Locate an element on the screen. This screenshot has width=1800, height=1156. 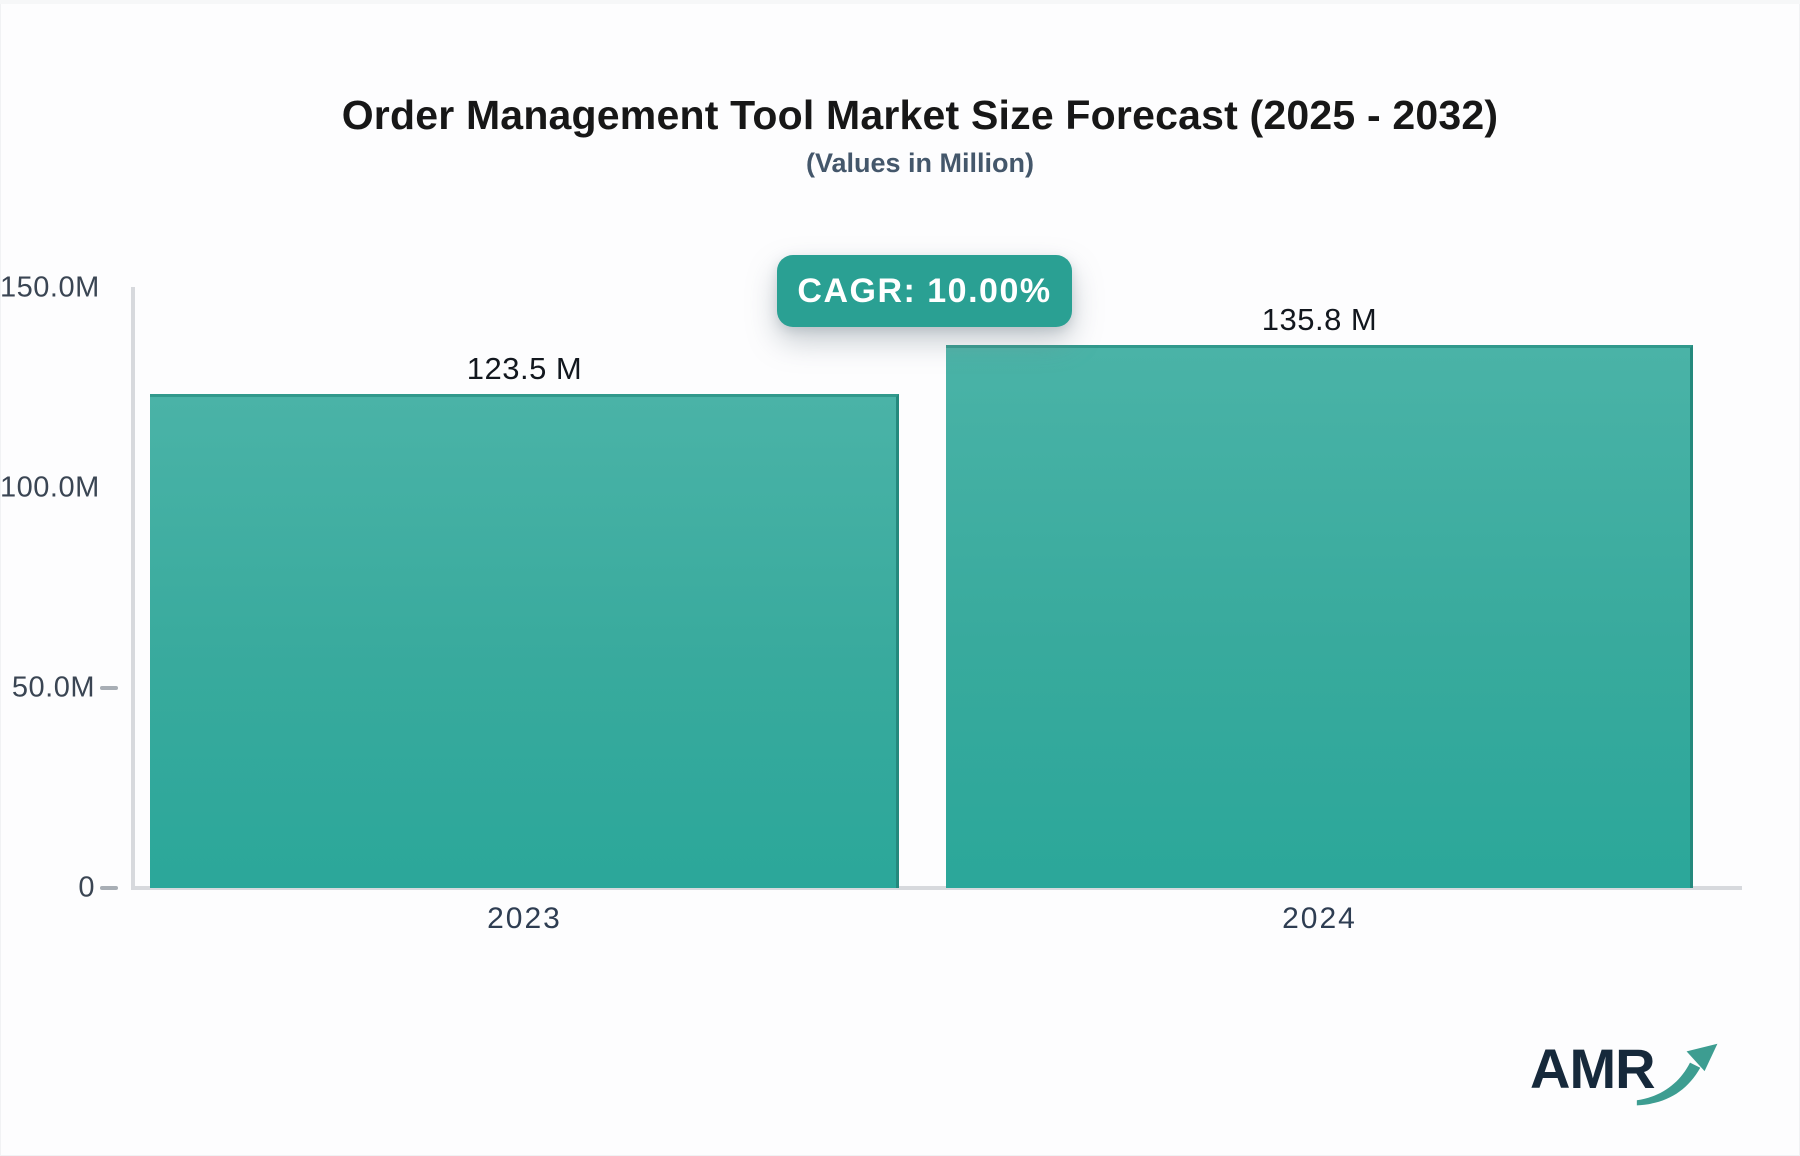
bar-value-label: 123.5 M is located at coordinates (524, 368).